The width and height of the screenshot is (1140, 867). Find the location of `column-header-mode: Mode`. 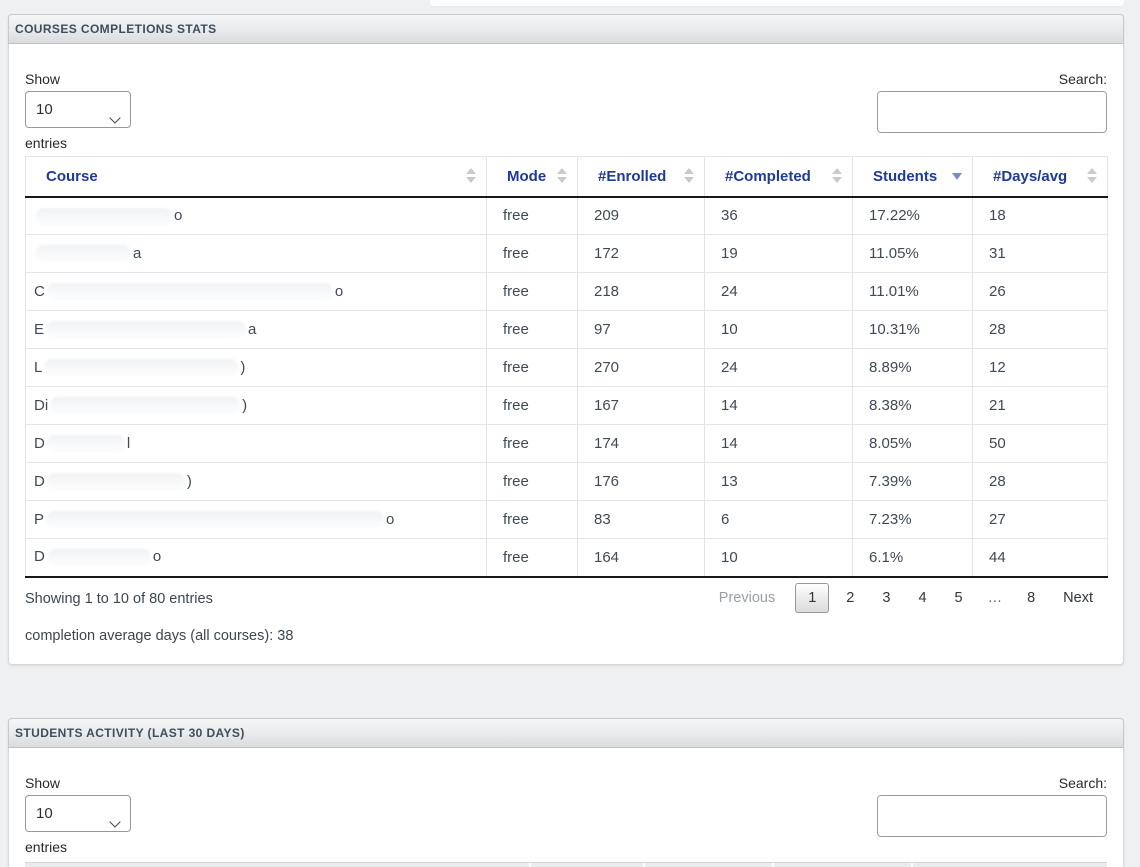

column-header-mode: Mode is located at coordinates (532, 177).